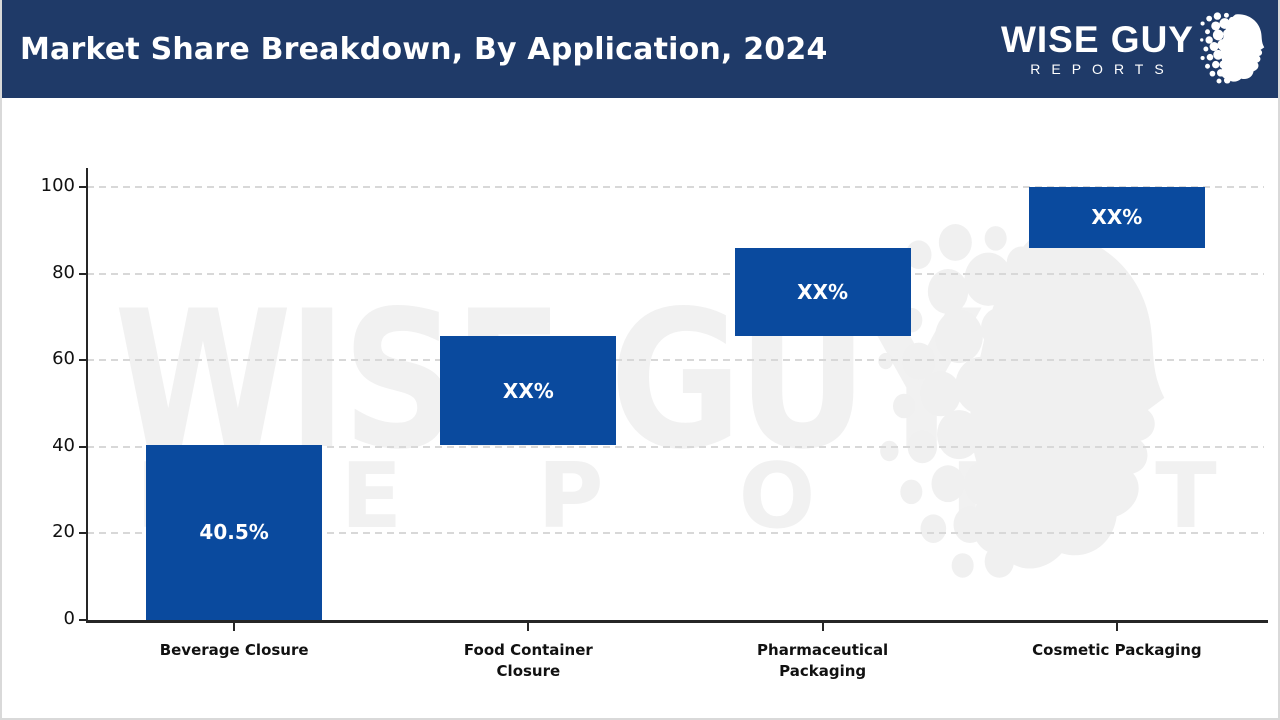 The width and height of the screenshot is (1280, 720). Describe the element at coordinates (1117, 650) in the screenshot. I see `x-category-label: Cosmetic Packaging` at that location.